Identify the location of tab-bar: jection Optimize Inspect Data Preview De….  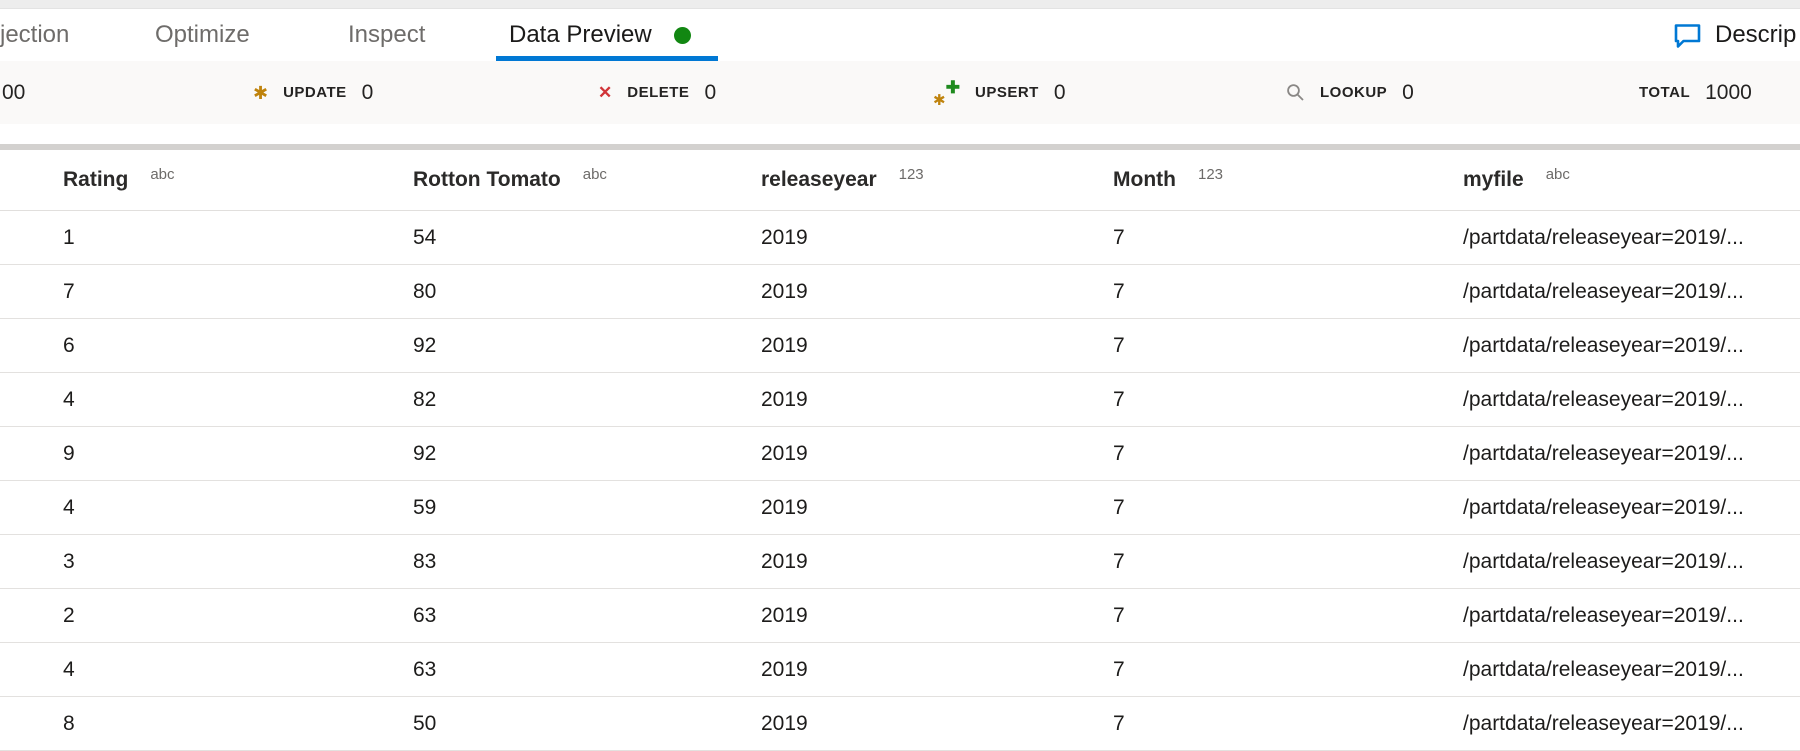
(900, 35).